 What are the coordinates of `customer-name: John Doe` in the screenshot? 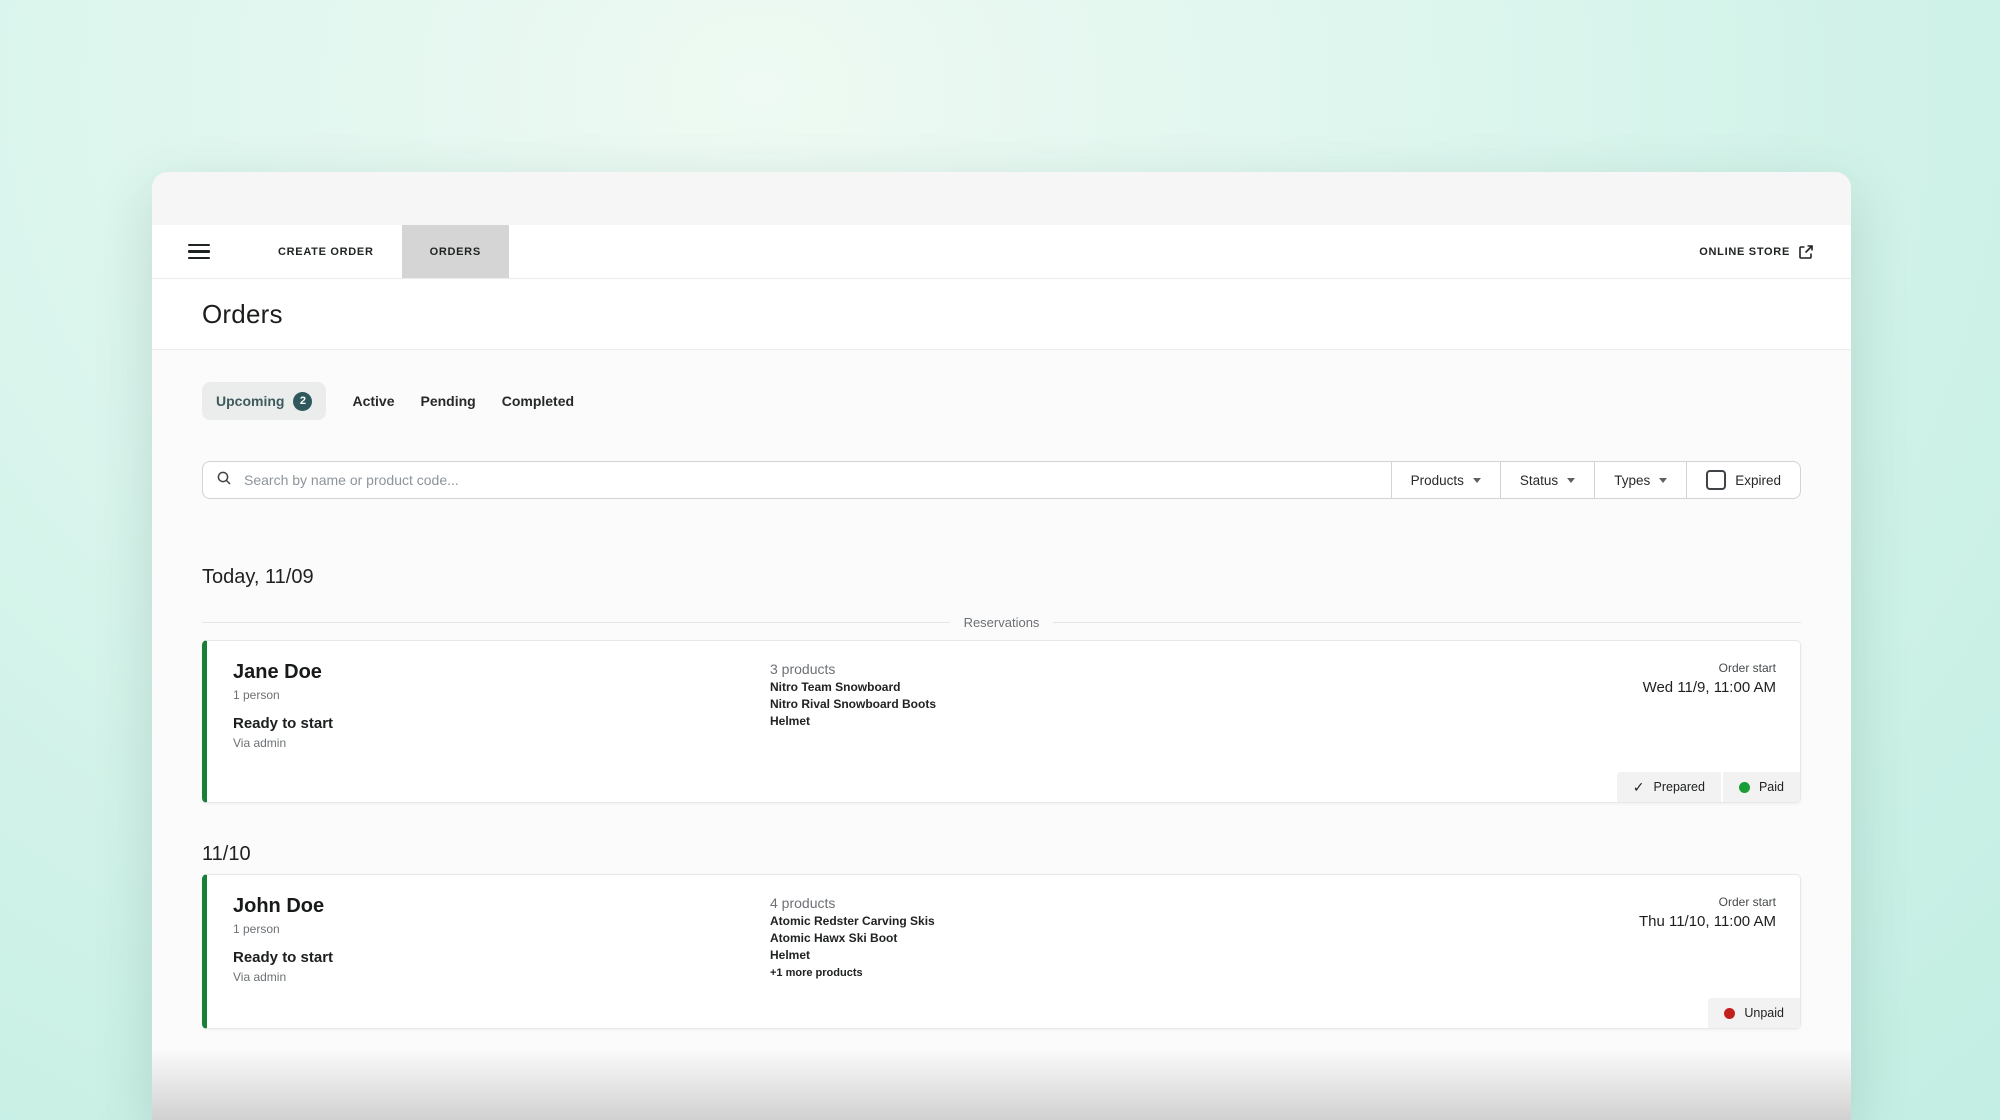 It's located at (279, 906).